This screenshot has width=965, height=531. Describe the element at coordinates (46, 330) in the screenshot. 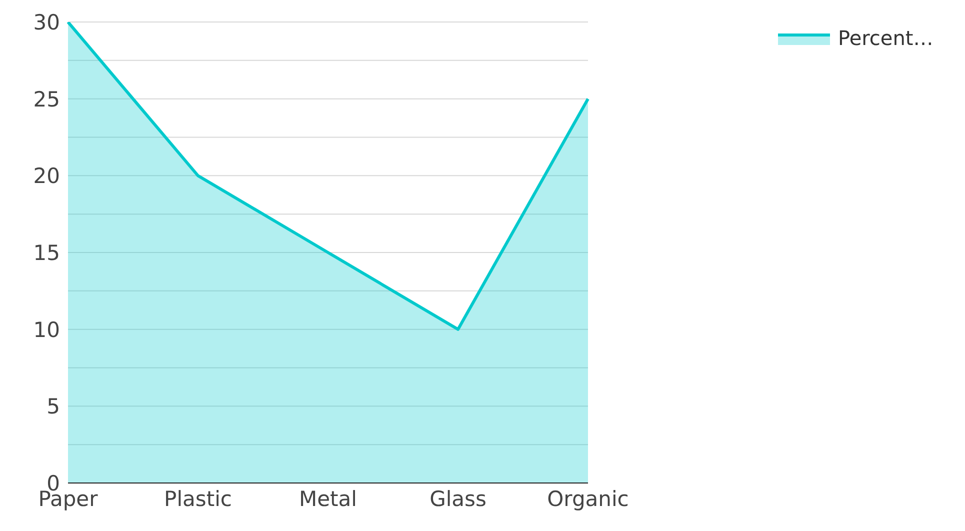

I see `y-tick-label: 10` at that location.